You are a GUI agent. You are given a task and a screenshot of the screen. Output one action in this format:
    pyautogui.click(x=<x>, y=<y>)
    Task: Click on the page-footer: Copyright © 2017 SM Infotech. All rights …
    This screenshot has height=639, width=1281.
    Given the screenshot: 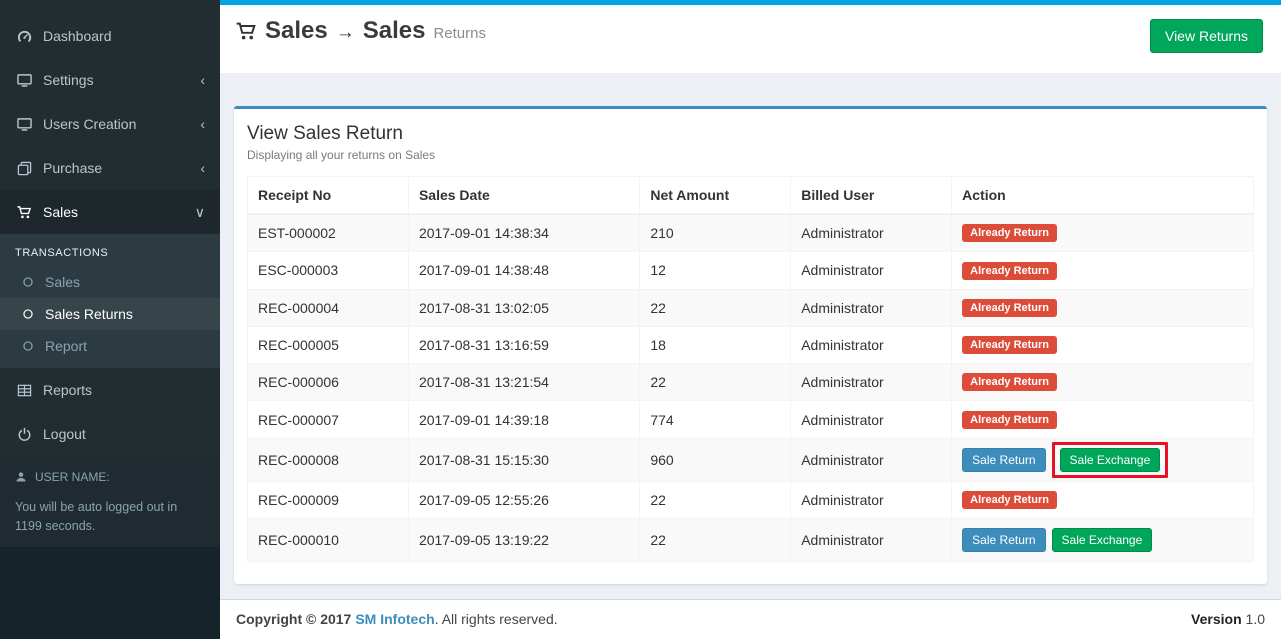 What is the action you would take?
    pyautogui.click(x=750, y=619)
    